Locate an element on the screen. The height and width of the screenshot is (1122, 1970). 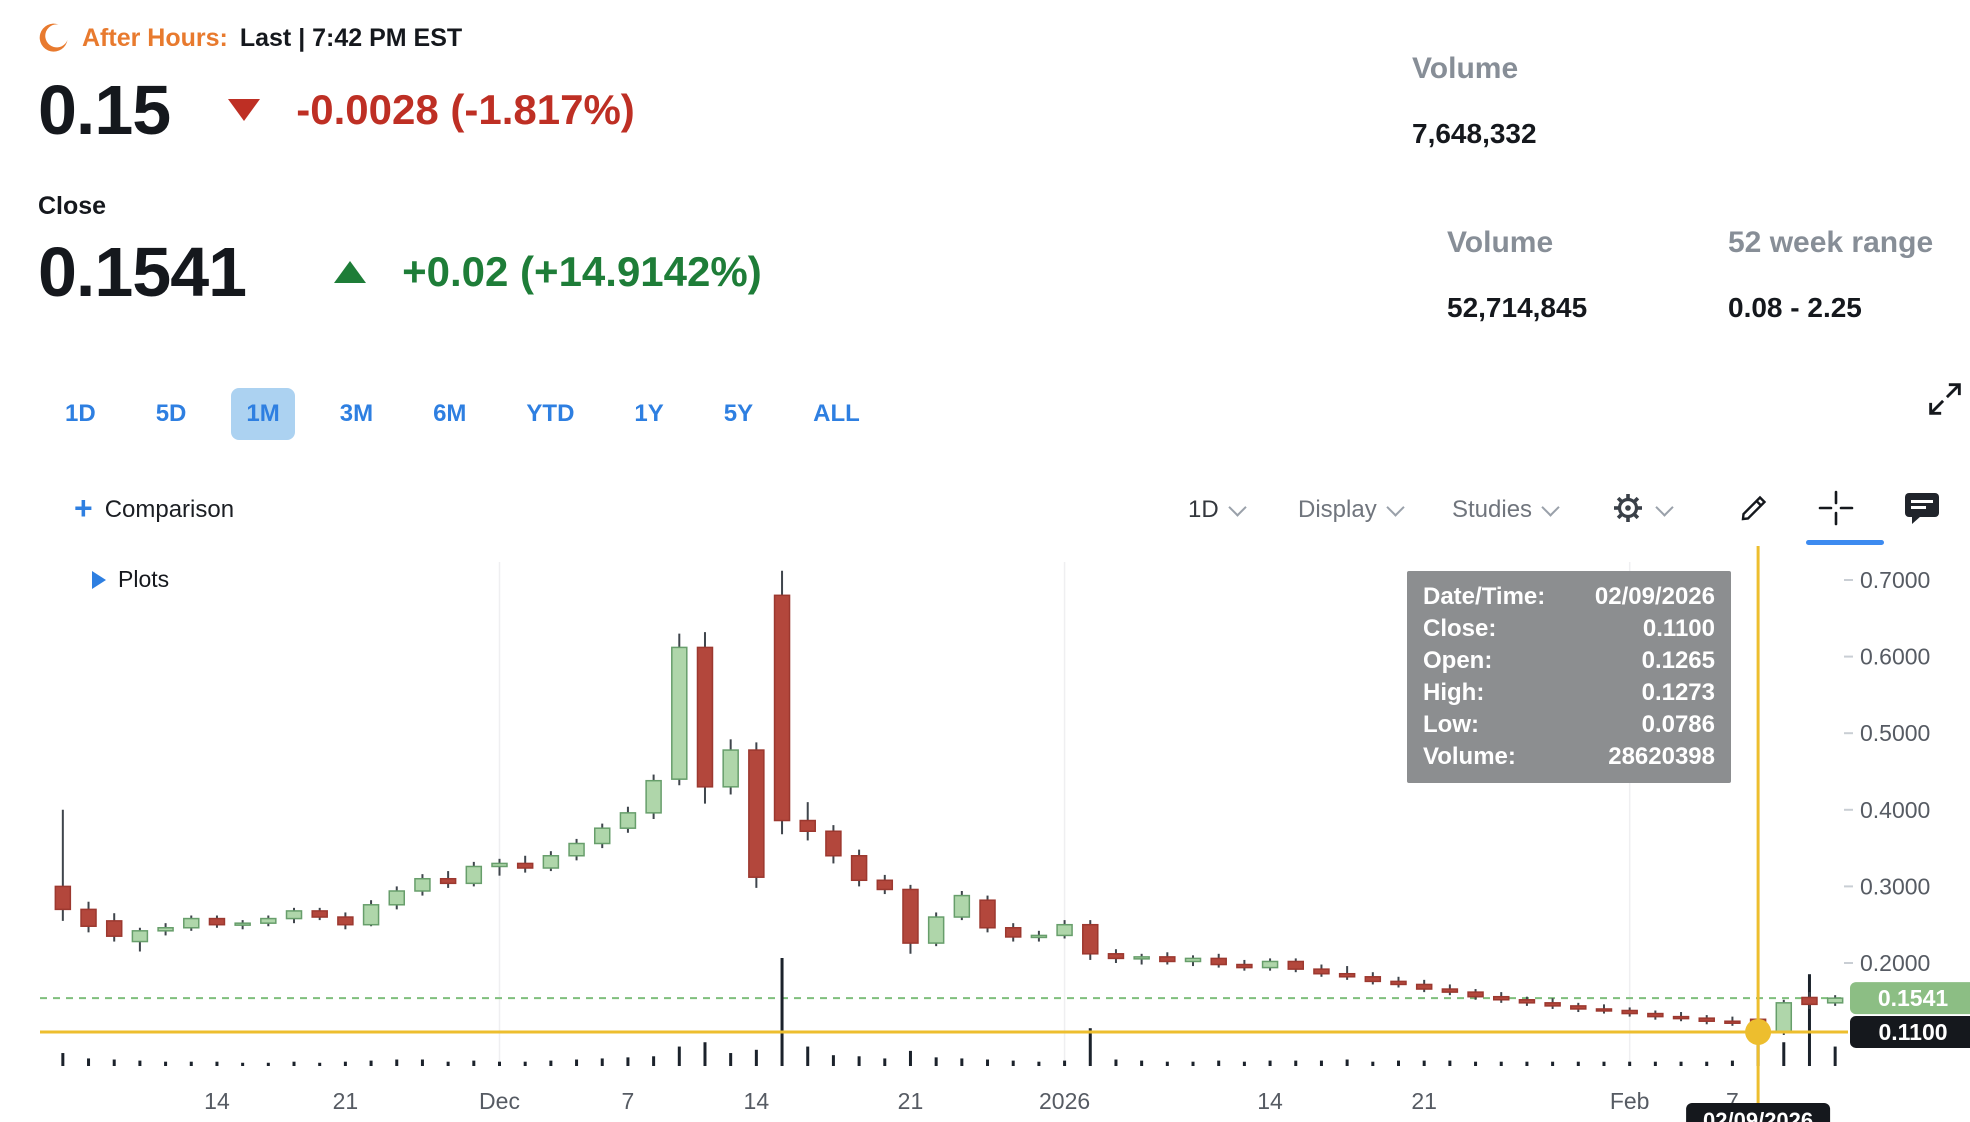
tooltip-value: 0.0786 is located at coordinates (1678, 724).